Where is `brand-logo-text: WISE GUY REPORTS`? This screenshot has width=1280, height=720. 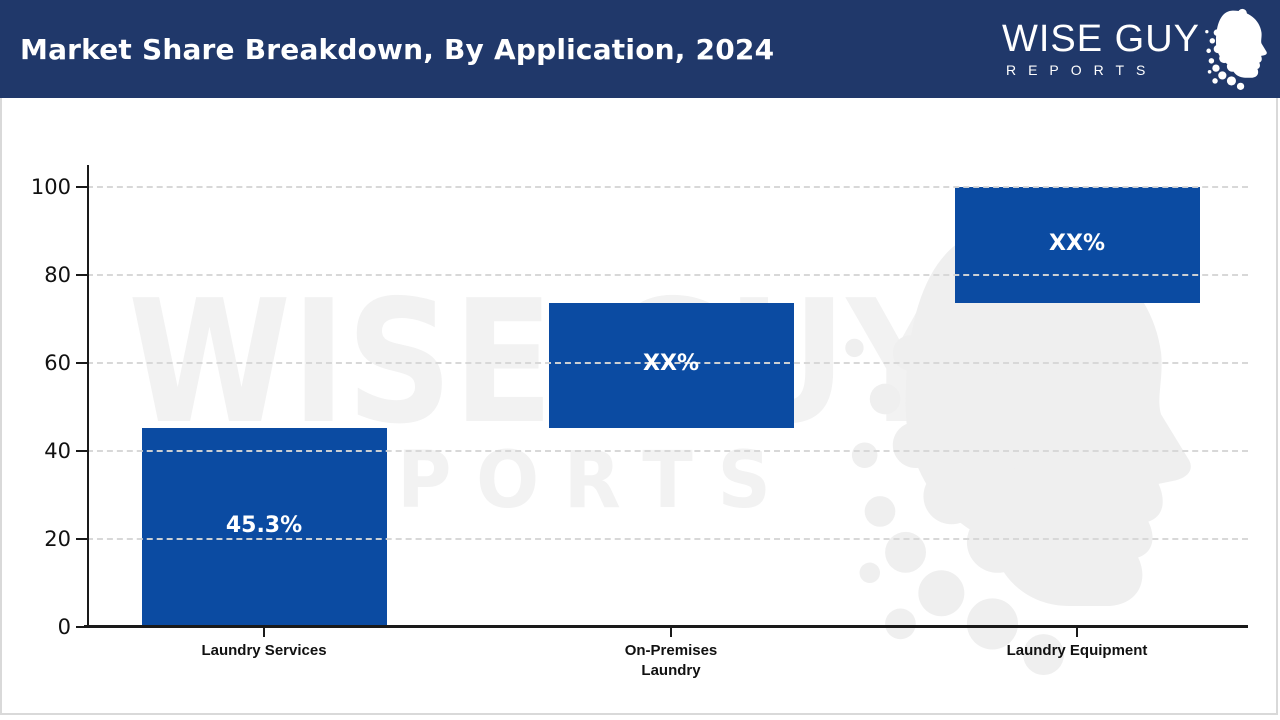 brand-logo-text: WISE GUY REPORTS is located at coordinates (1101, 49).